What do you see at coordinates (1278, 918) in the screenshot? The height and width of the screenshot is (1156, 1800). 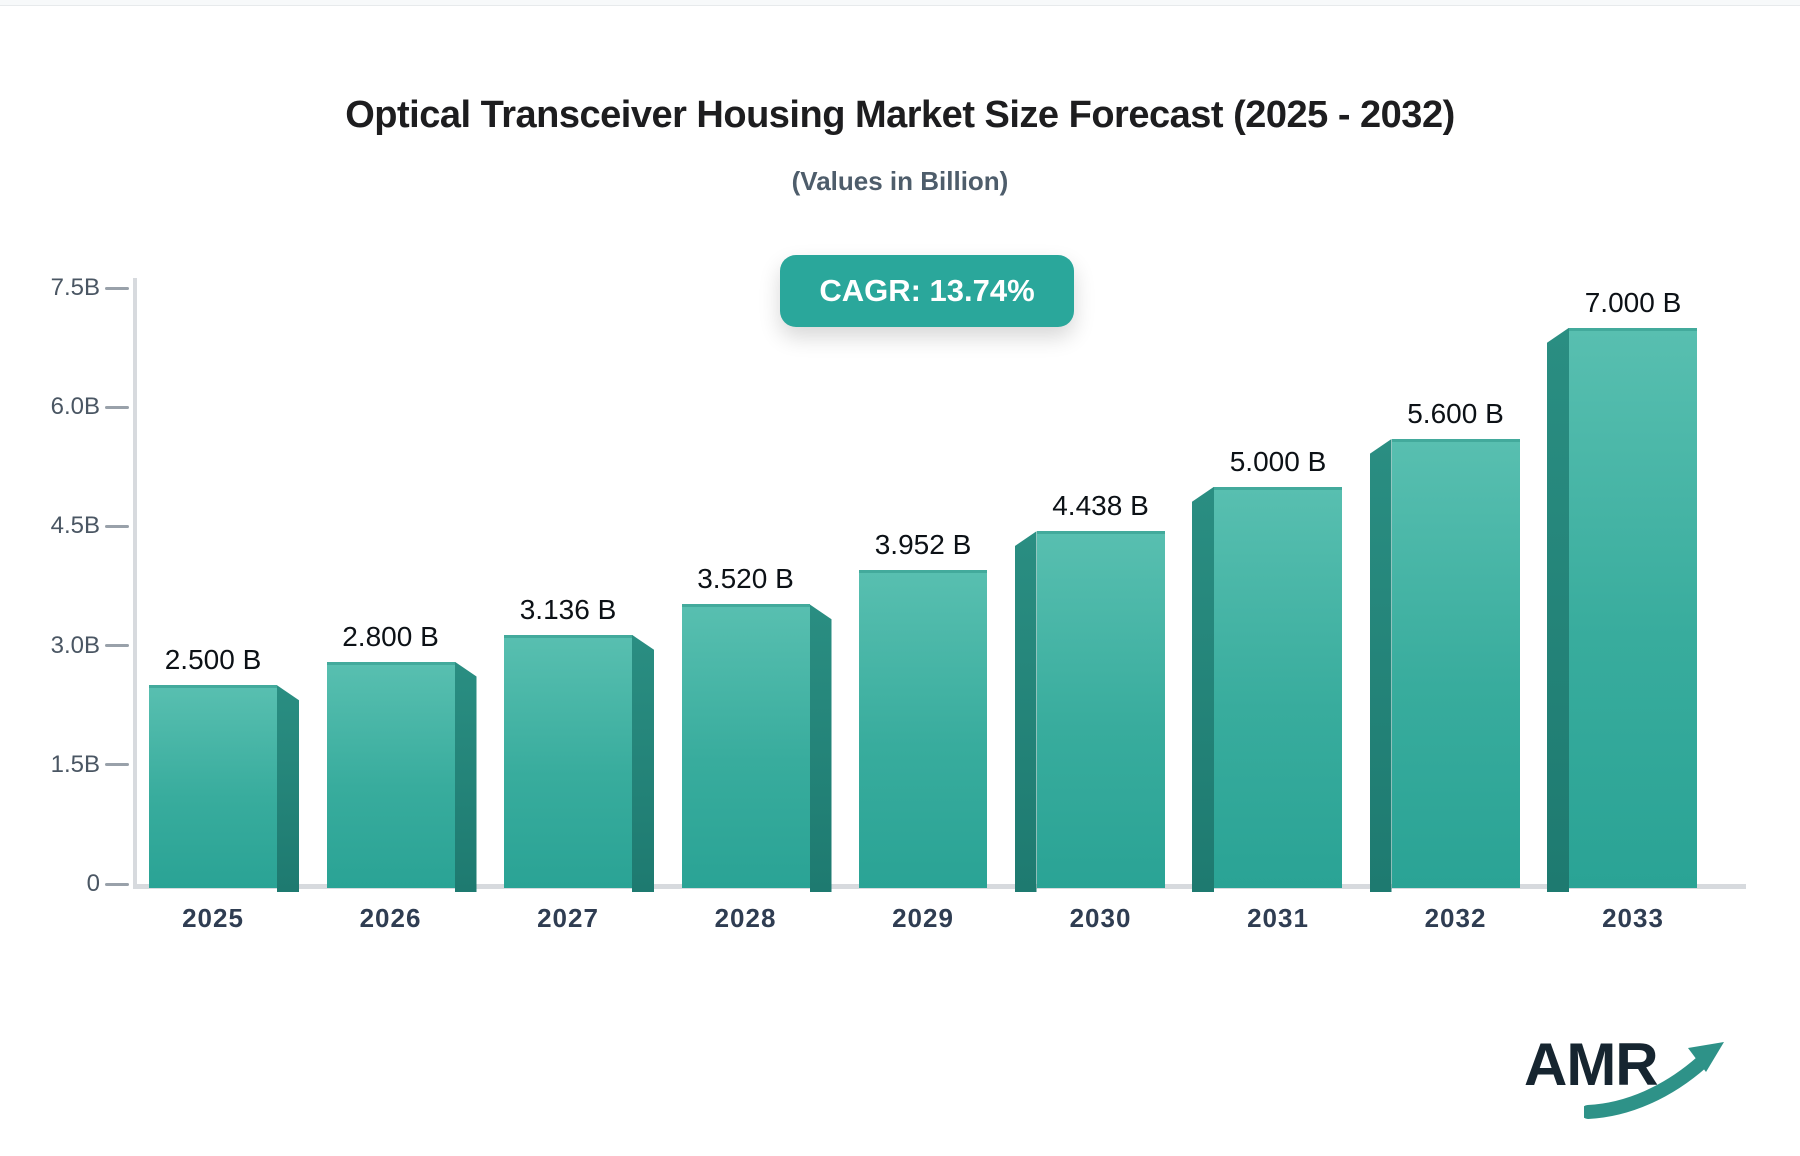 I see `x-tick-label: 2031` at bounding box center [1278, 918].